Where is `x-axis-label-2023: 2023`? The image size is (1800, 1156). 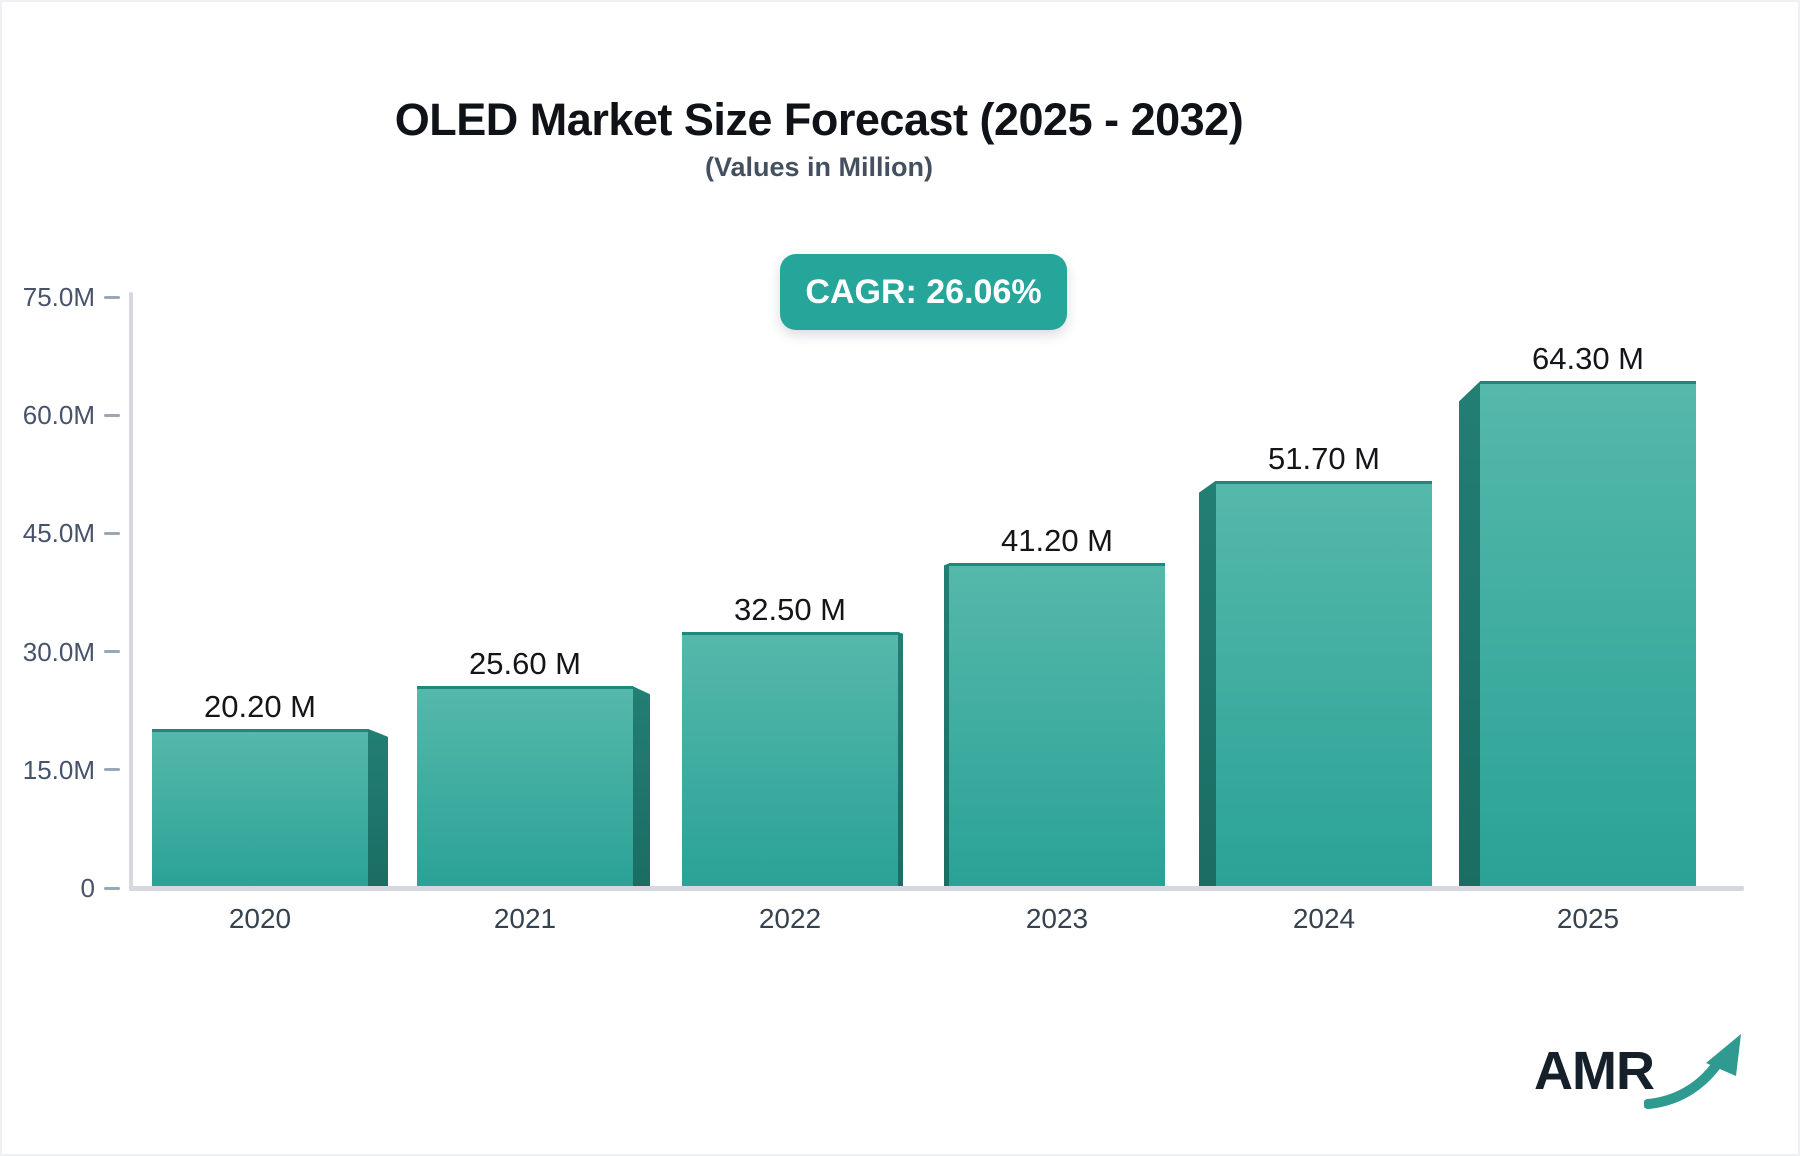 x-axis-label-2023: 2023 is located at coordinates (1057, 918).